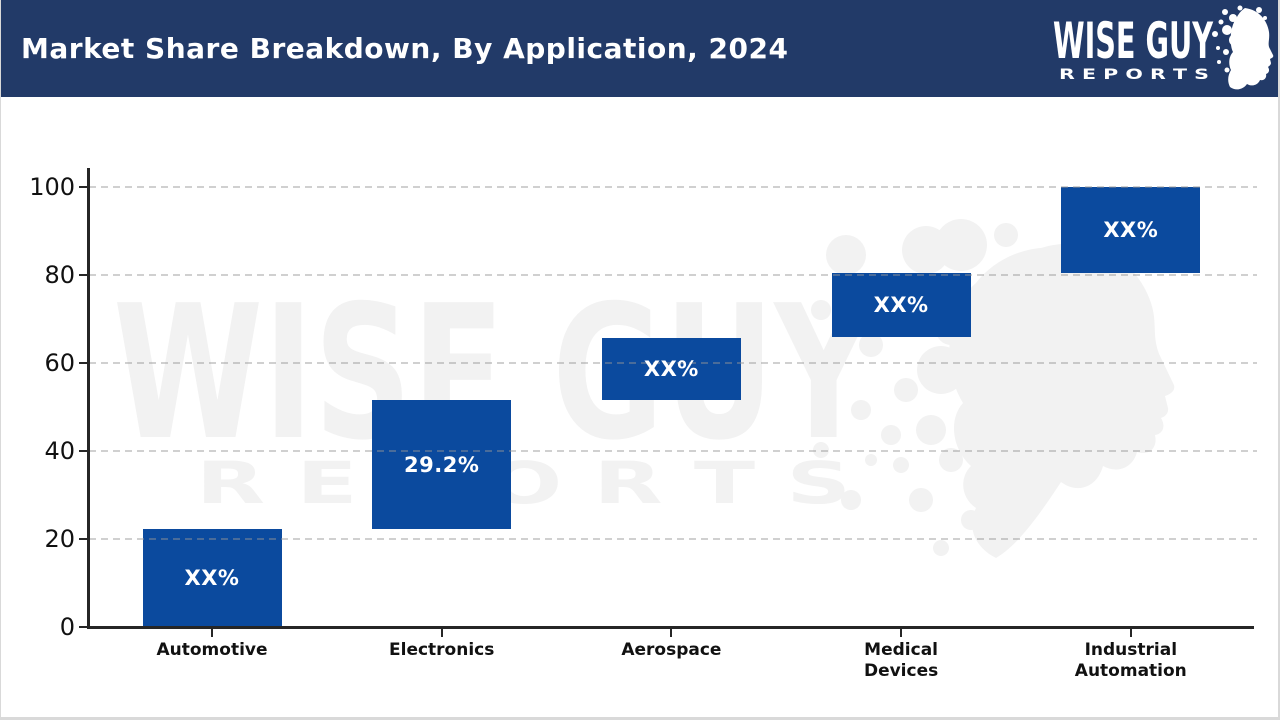  Describe the element at coordinates (1243, 47) in the screenshot. I see `logo-face-icon` at that location.